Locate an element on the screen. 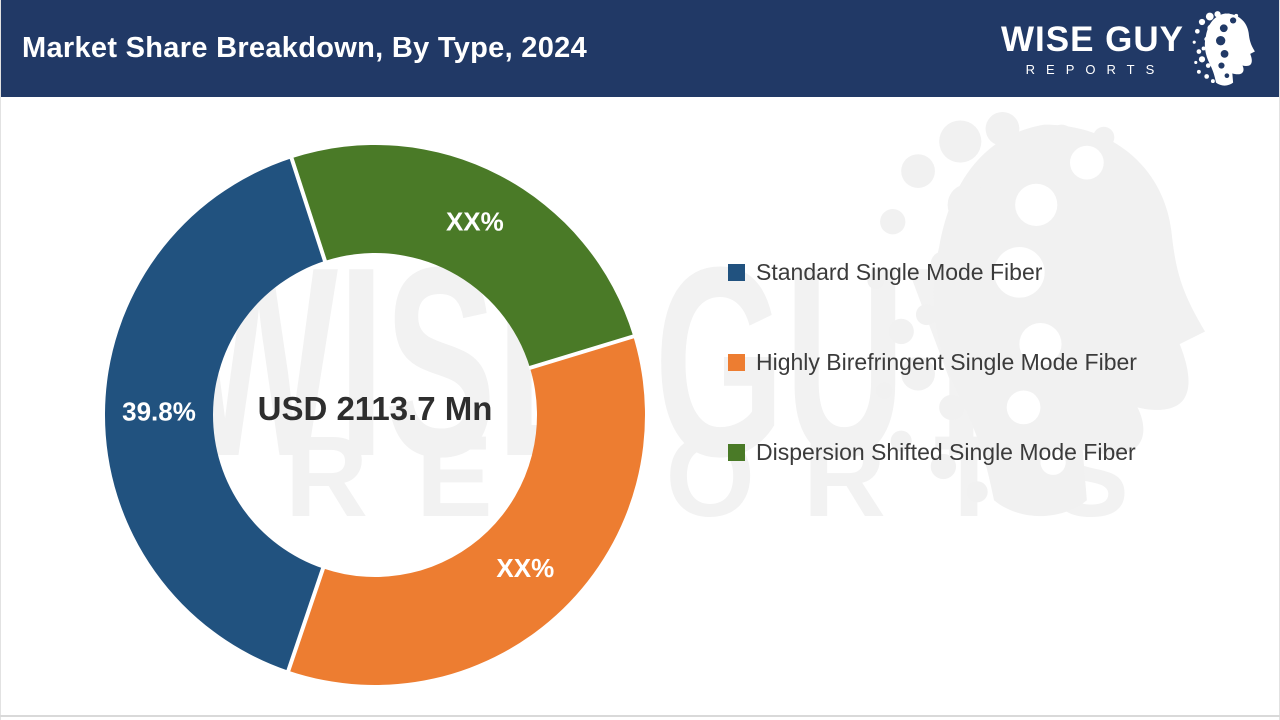 Image resolution: width=1280 pixels, height=720 pixels. logo-text: WISE GUY REPORTS is located at coordinates (1092, 49).